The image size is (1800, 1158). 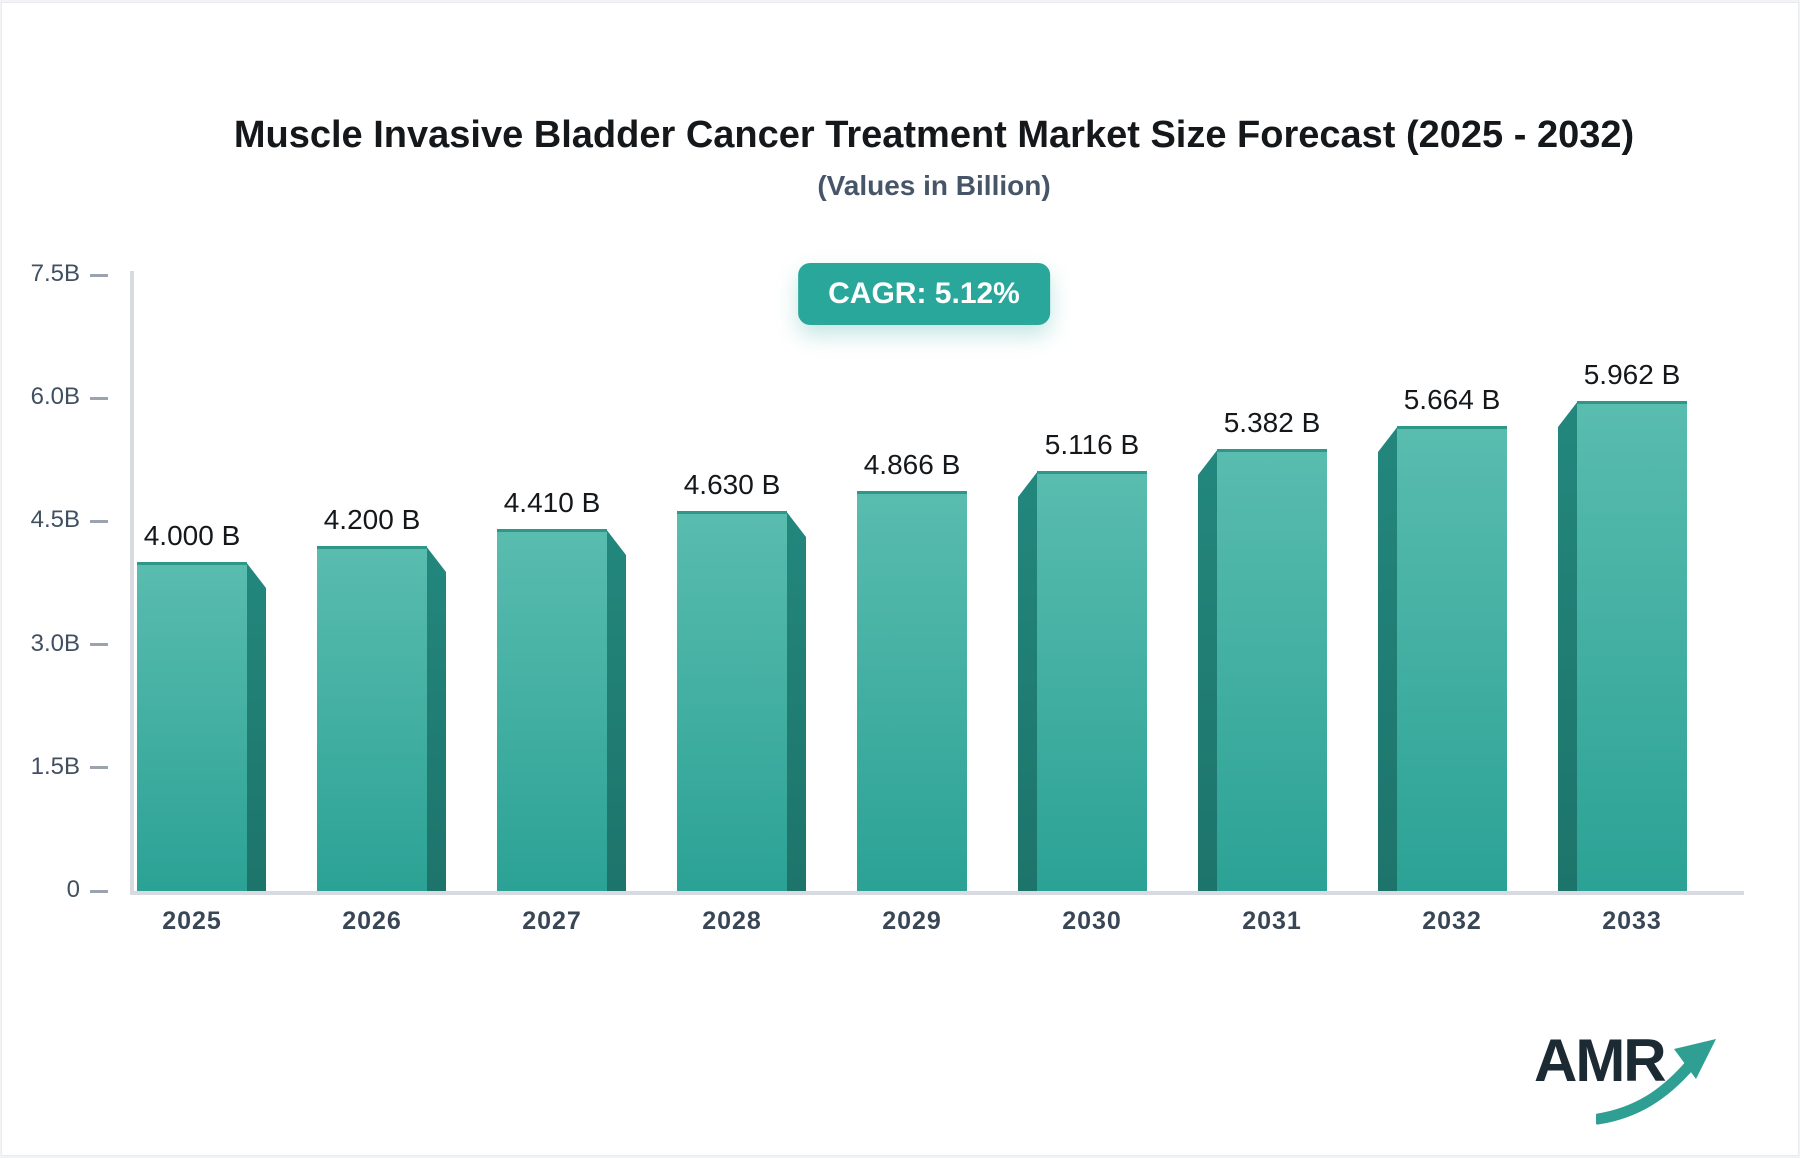 What do you see at coordinates (1092, 681) in the screenshot?
I see `bar-2030` at bounding box center [1092, 681].